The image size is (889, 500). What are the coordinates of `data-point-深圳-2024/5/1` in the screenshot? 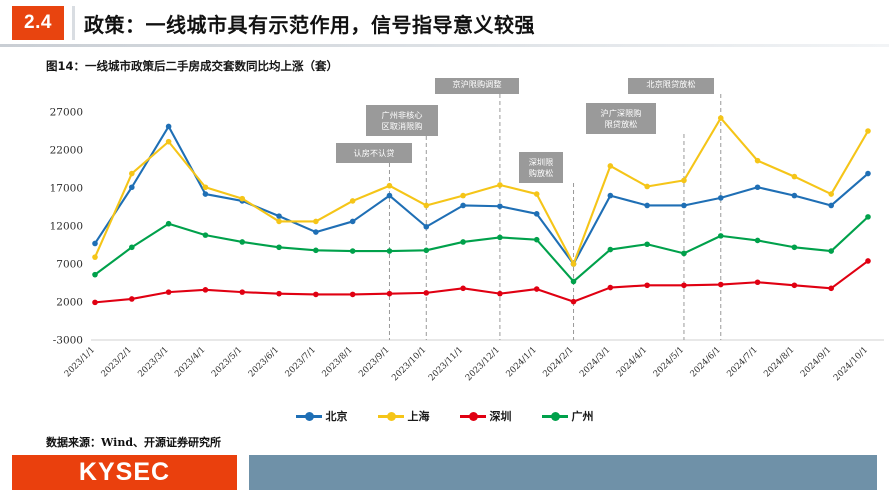 It's located at (684, 285).